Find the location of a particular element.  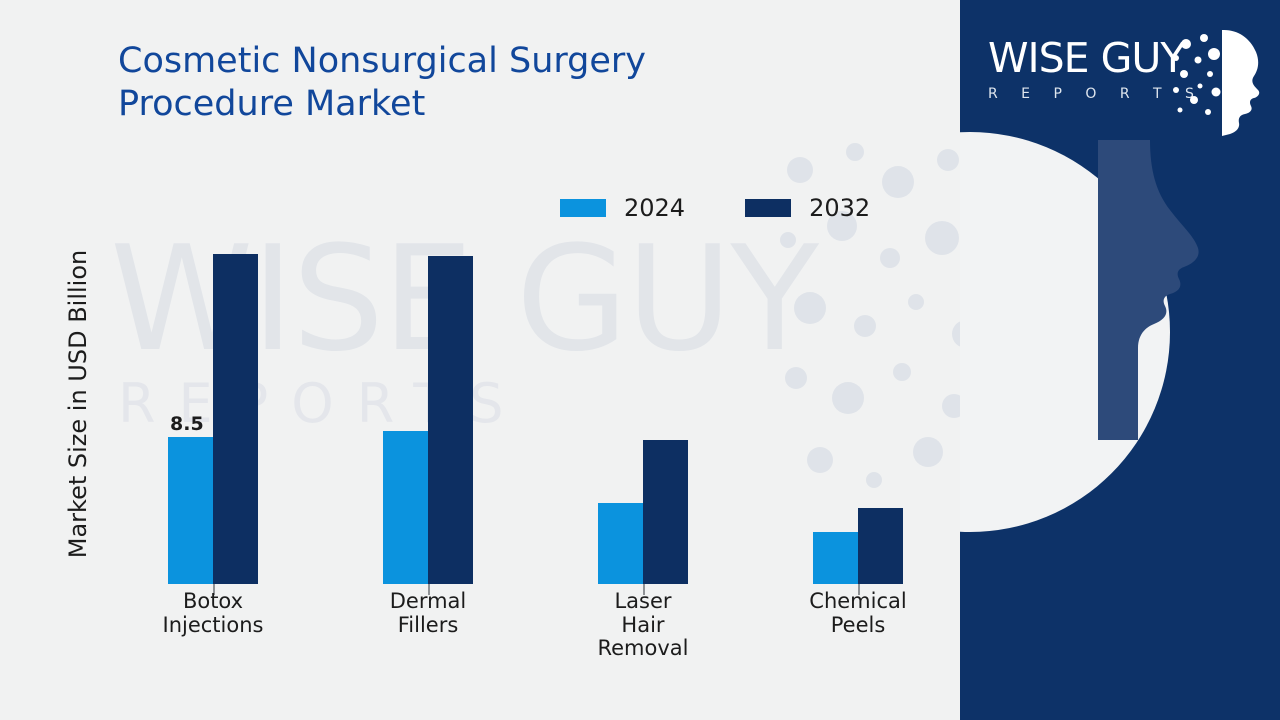

panel-head-profile-icon is located at coordinates (1148, 290).